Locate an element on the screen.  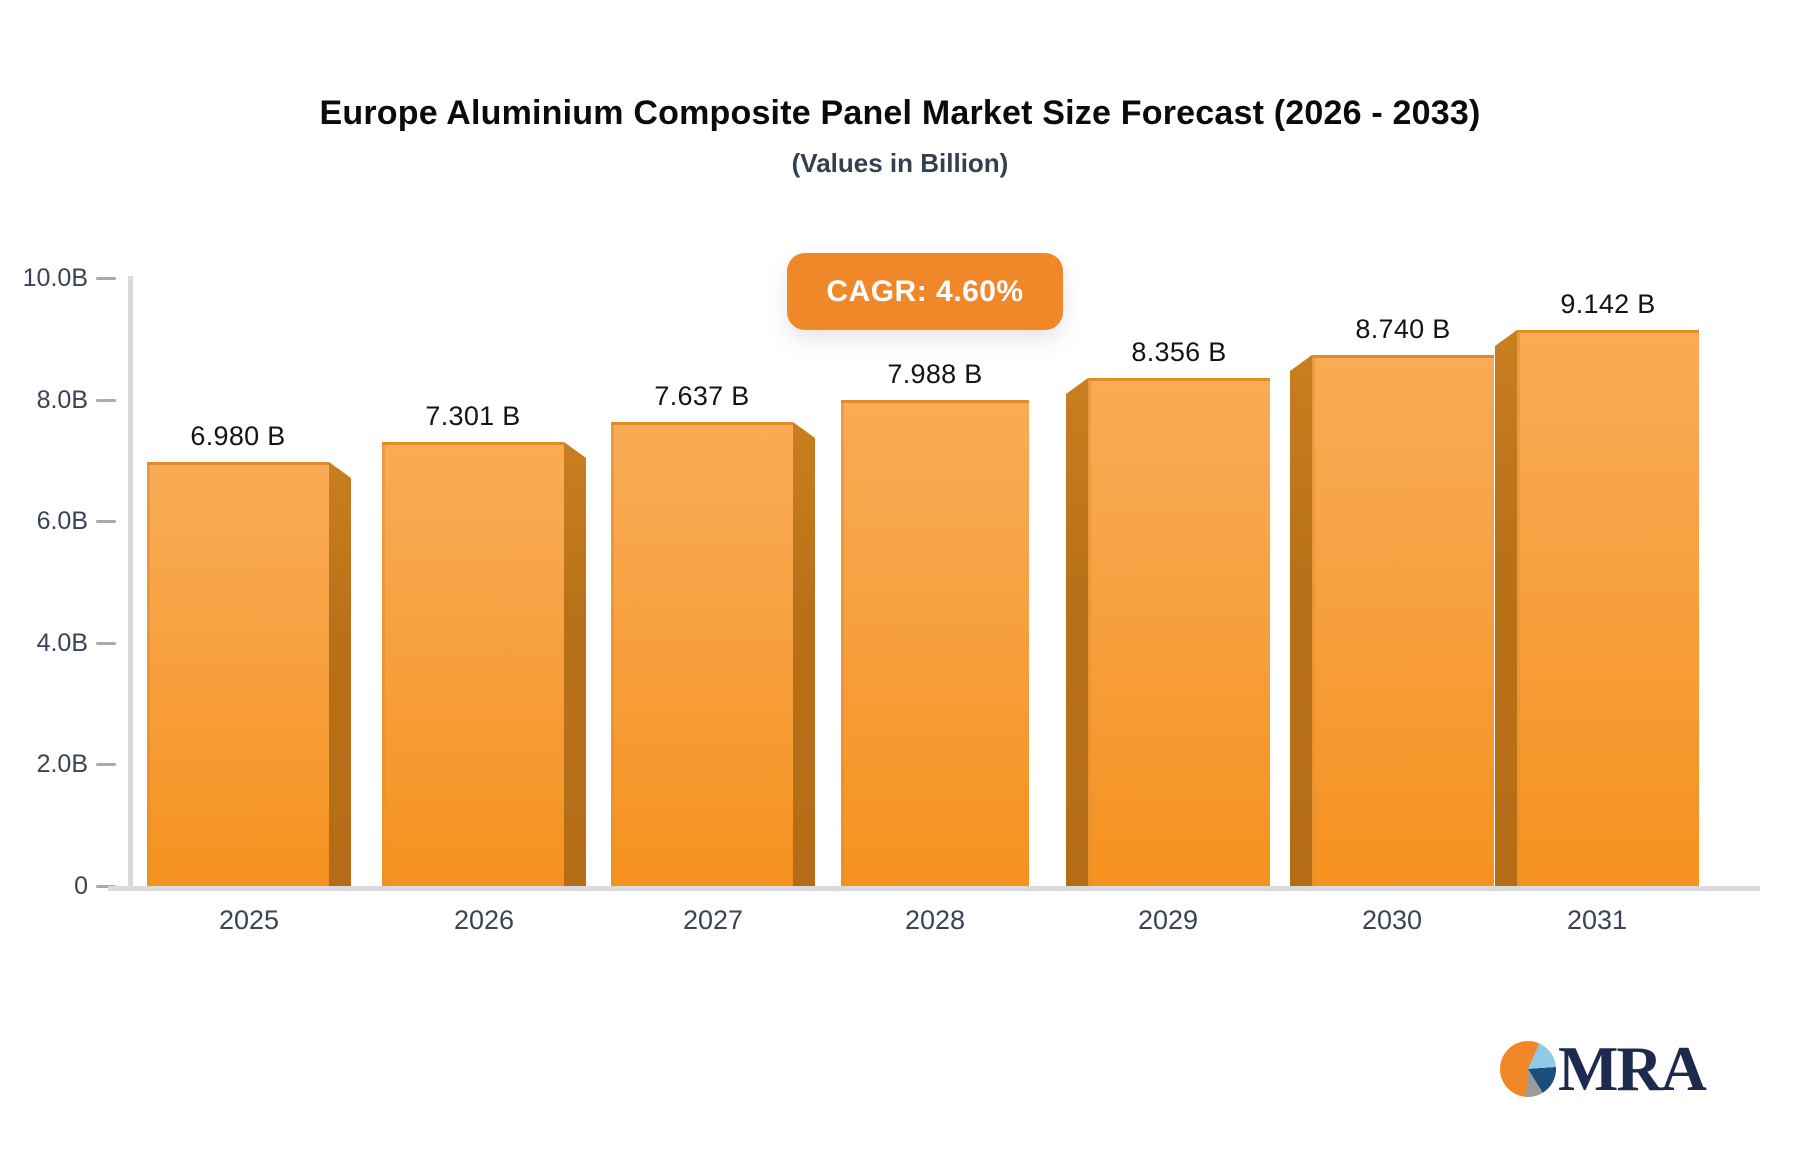
x-axis-tick-label-2029: 2029 is located at coordinates (1168, 920).